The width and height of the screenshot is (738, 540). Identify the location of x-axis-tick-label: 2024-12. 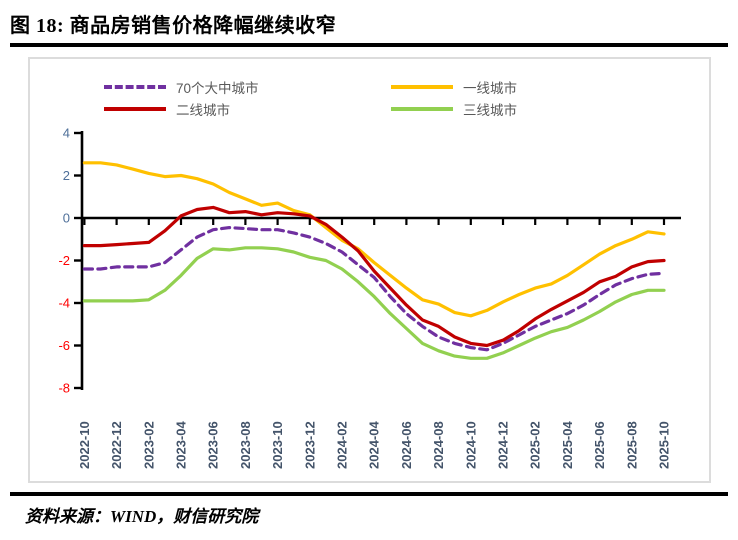
(503, 445).